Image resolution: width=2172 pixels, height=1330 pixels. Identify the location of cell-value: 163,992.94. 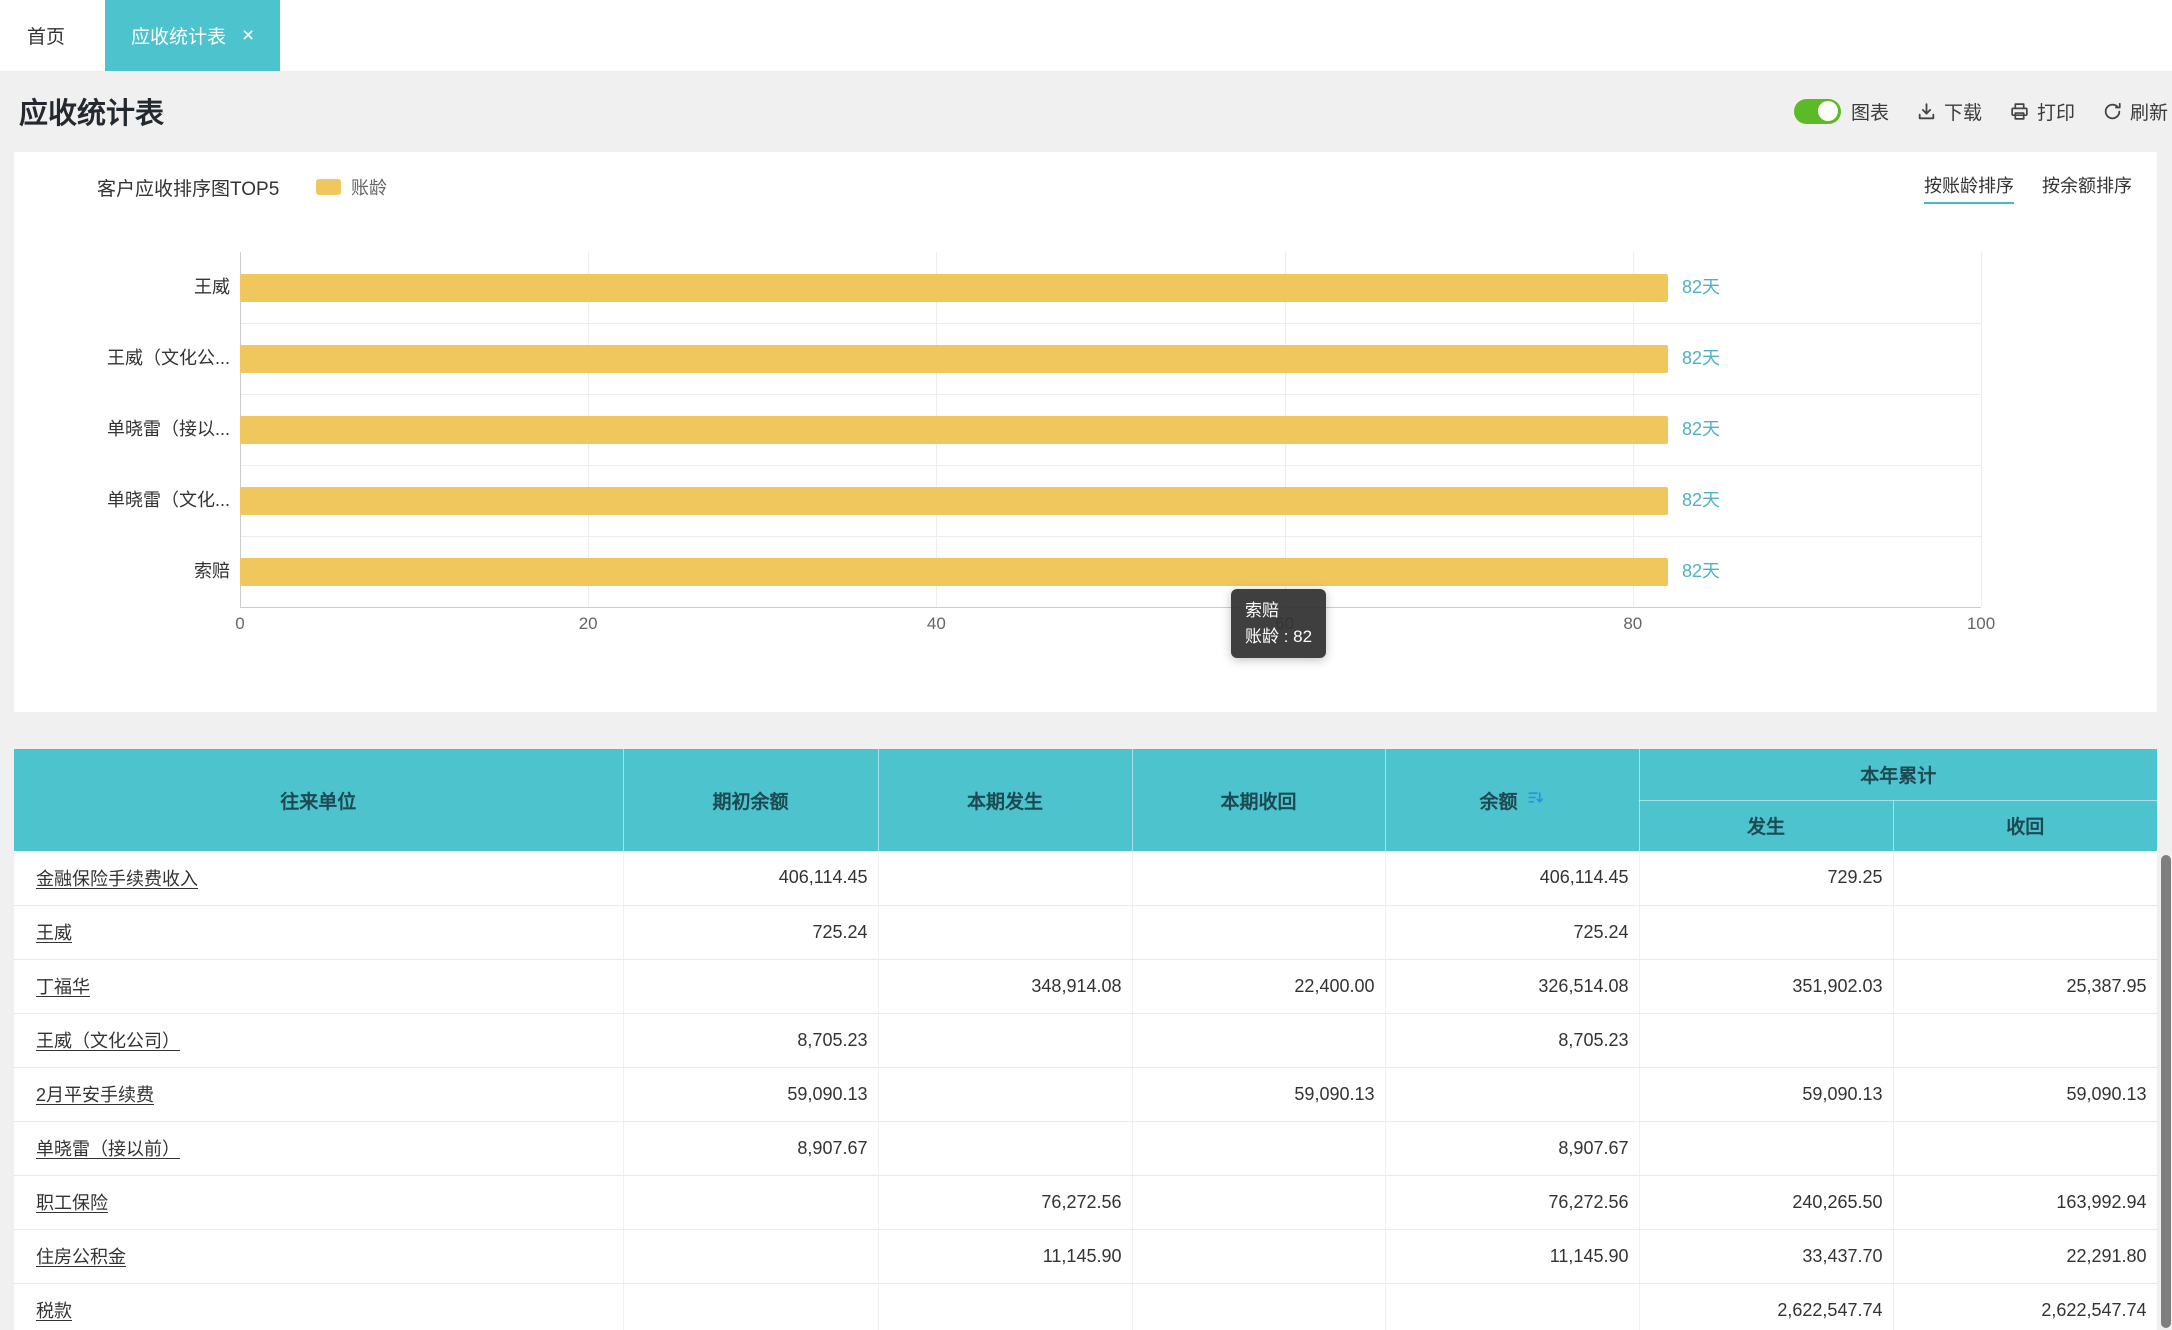
(2025, 1202).